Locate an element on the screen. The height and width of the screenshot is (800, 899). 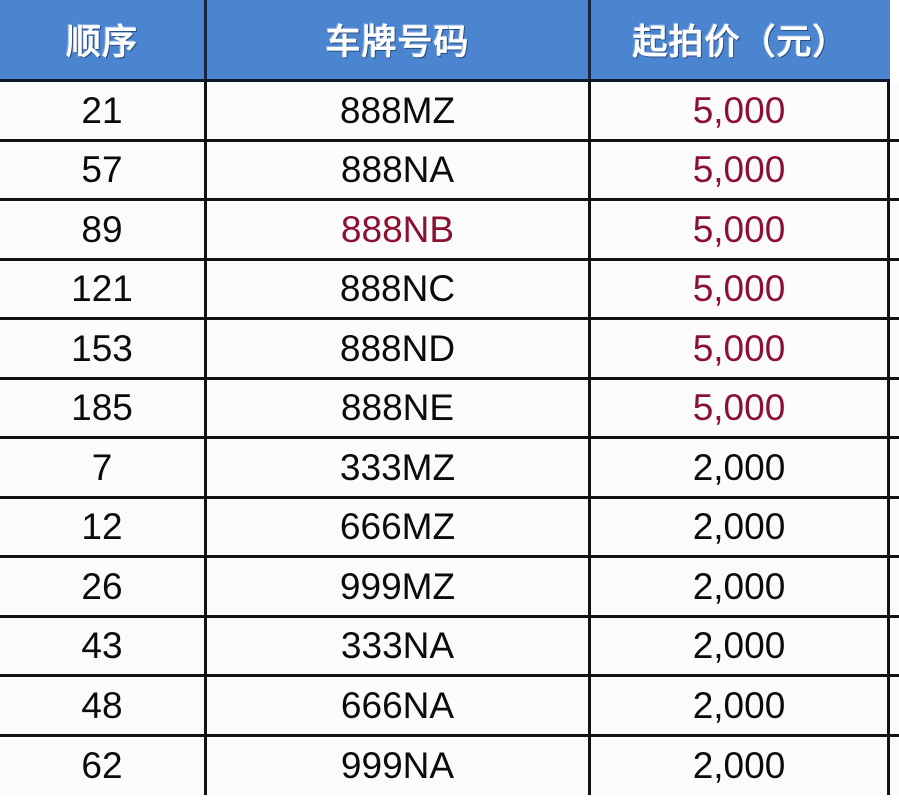
table-row: 57 888NA 5,000 is located at coordinates (449, 171).